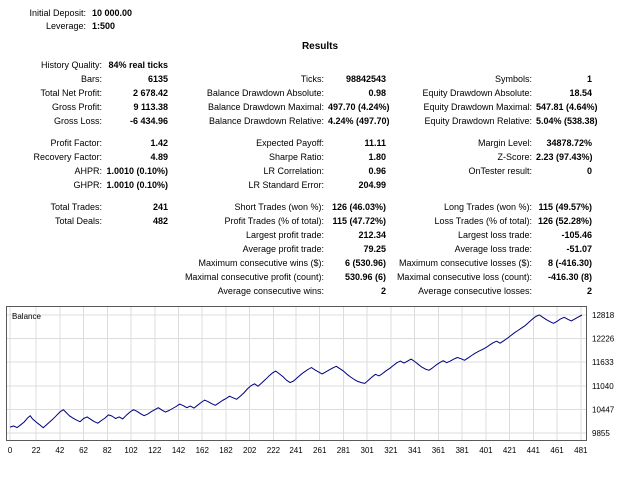 Image resolution: width=640 pixels, height=480 pixels. I want to click on stat-label: Balance Drawdown Absolute:, so click(265, 93).